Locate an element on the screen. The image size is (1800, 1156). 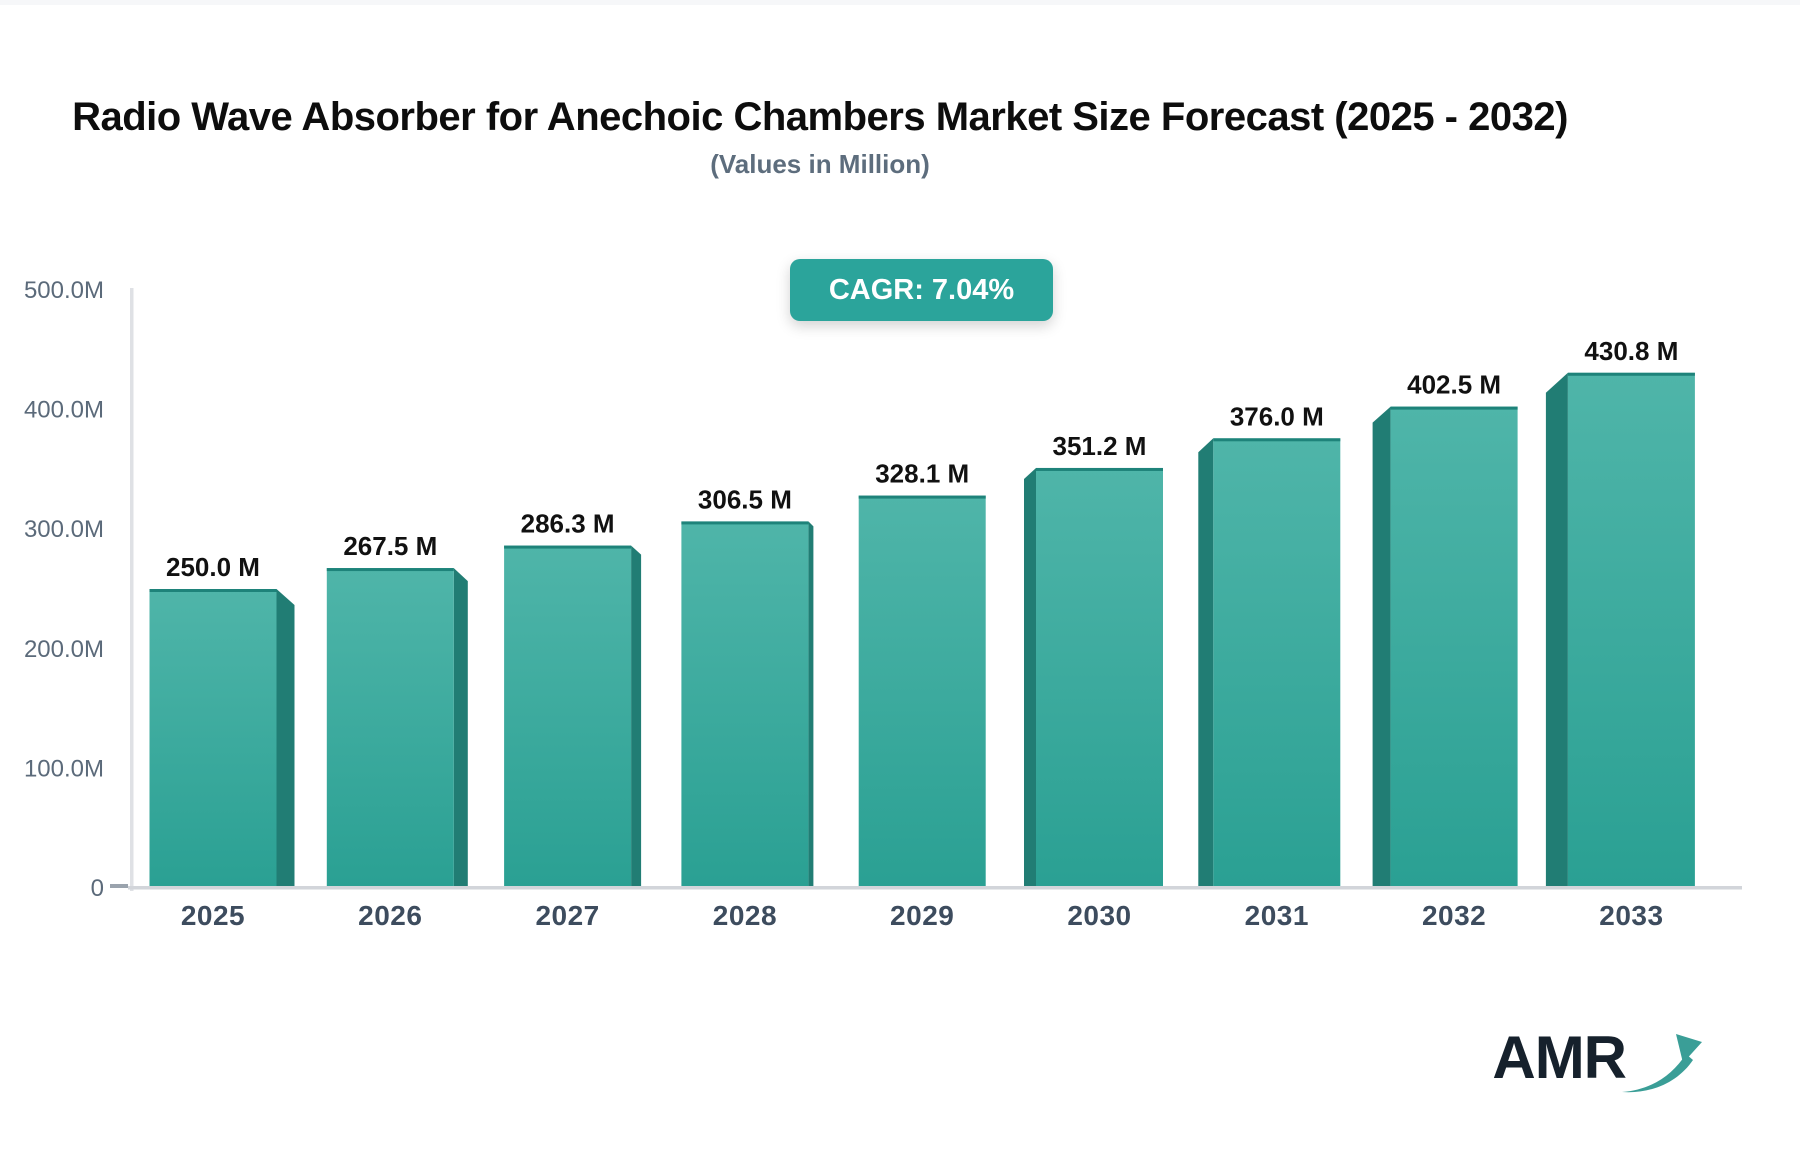
x-tick-label: 2032 is located at coordinates (1454, 915).